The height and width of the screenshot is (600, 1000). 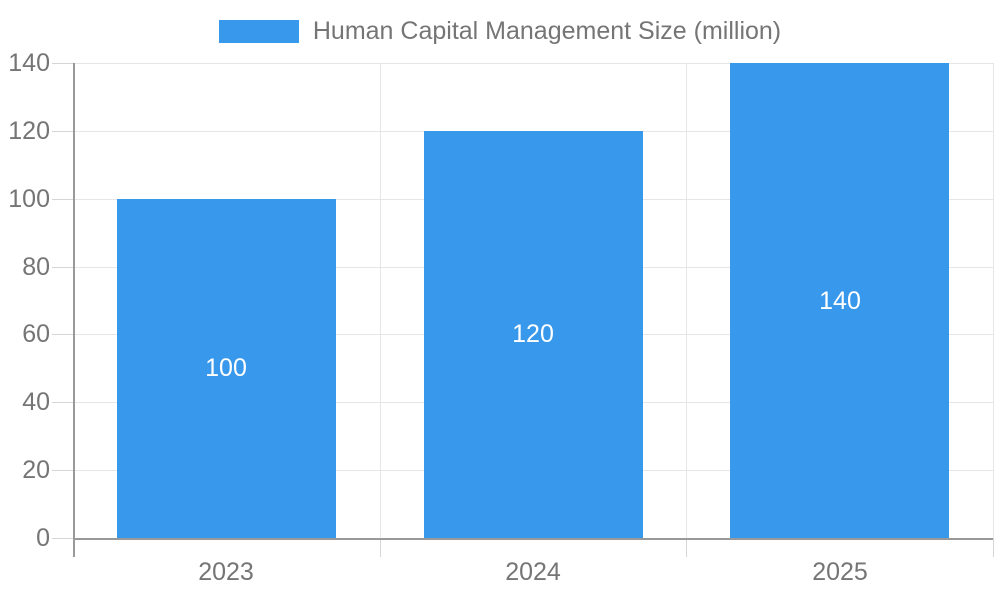 What do you see at coordinates (36, 267) in the screenshot?
I see `y-axis-label-80: 80` at bounding box center [36, 267].